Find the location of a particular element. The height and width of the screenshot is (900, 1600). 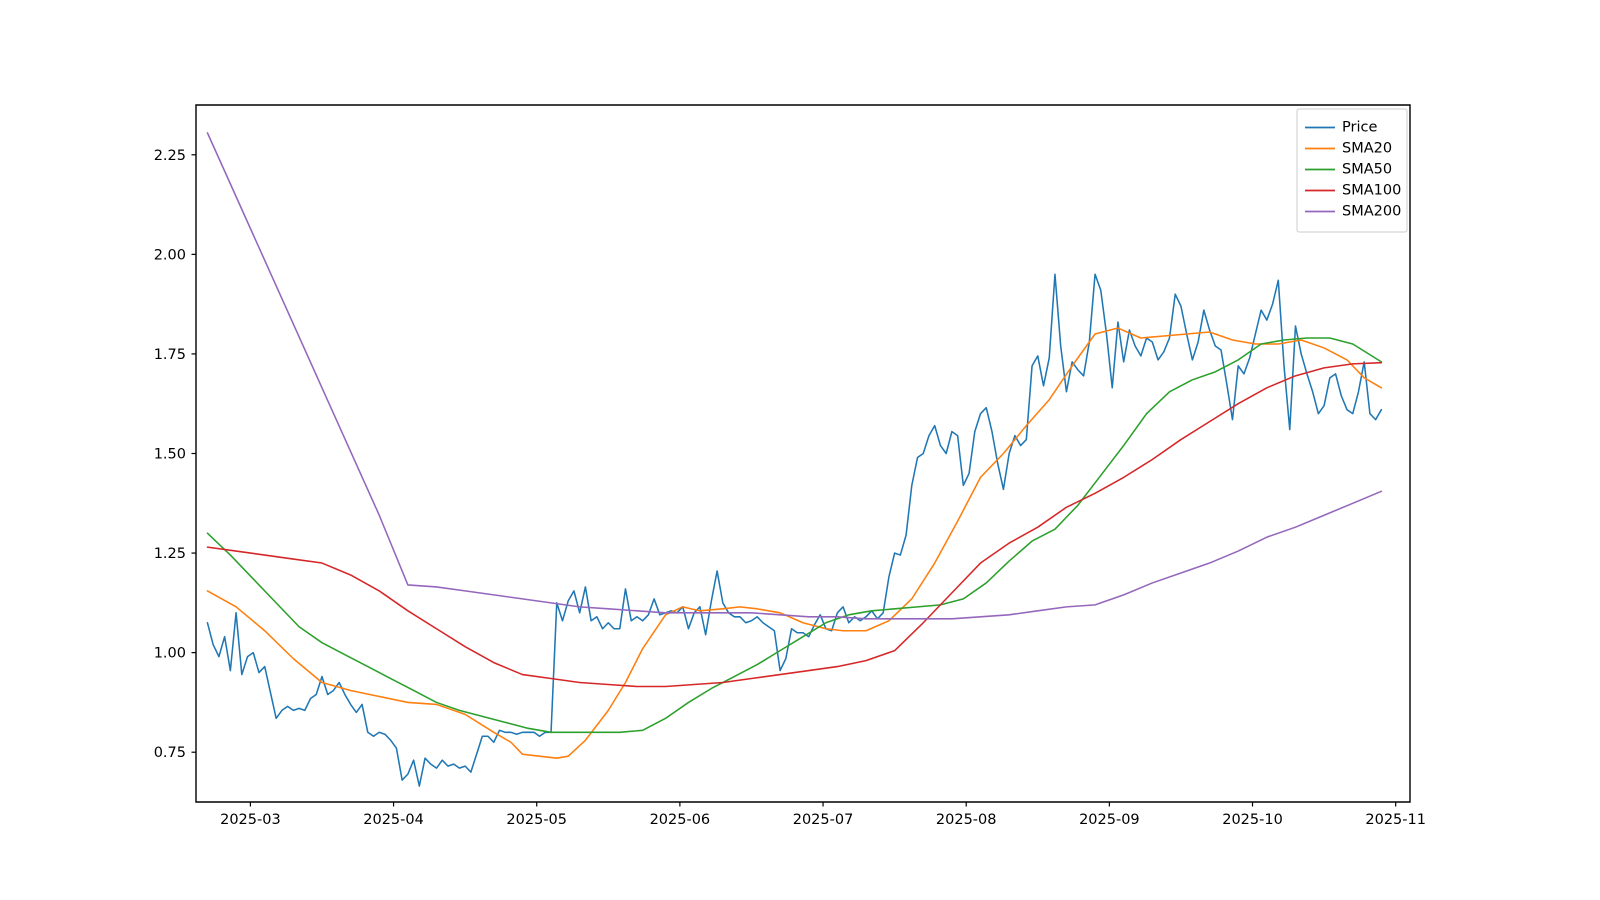

y-tick-label: 1.00 is located at coordinates (170, 654).